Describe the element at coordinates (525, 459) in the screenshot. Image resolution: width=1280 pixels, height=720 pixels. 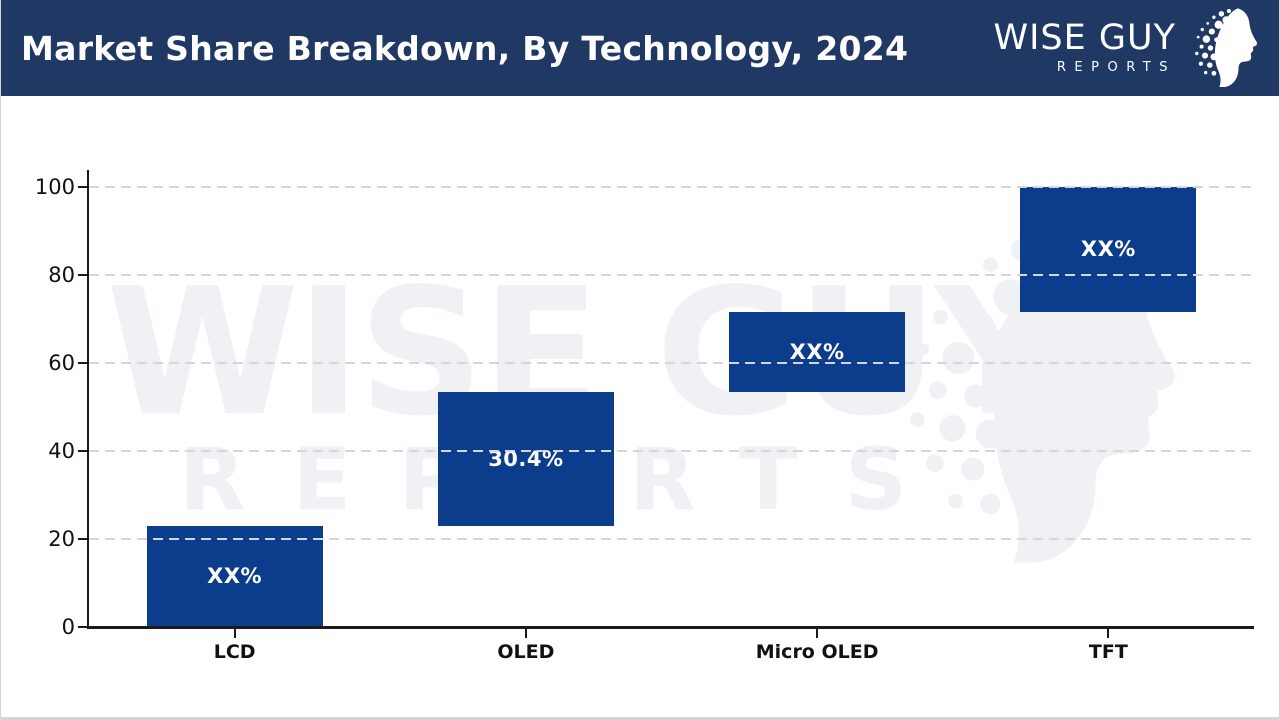
I see `bar: 30.4%` at that location.